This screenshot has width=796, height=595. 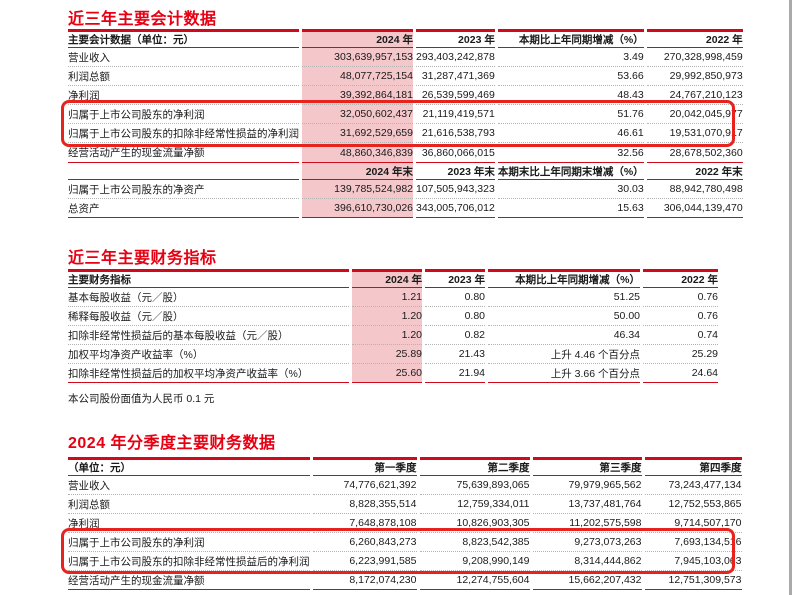 What do you see at coordinates (142, 19) in the screenshot?
I see `section1-title: 近三年主要会计数据` at bounding box center [142, 19].